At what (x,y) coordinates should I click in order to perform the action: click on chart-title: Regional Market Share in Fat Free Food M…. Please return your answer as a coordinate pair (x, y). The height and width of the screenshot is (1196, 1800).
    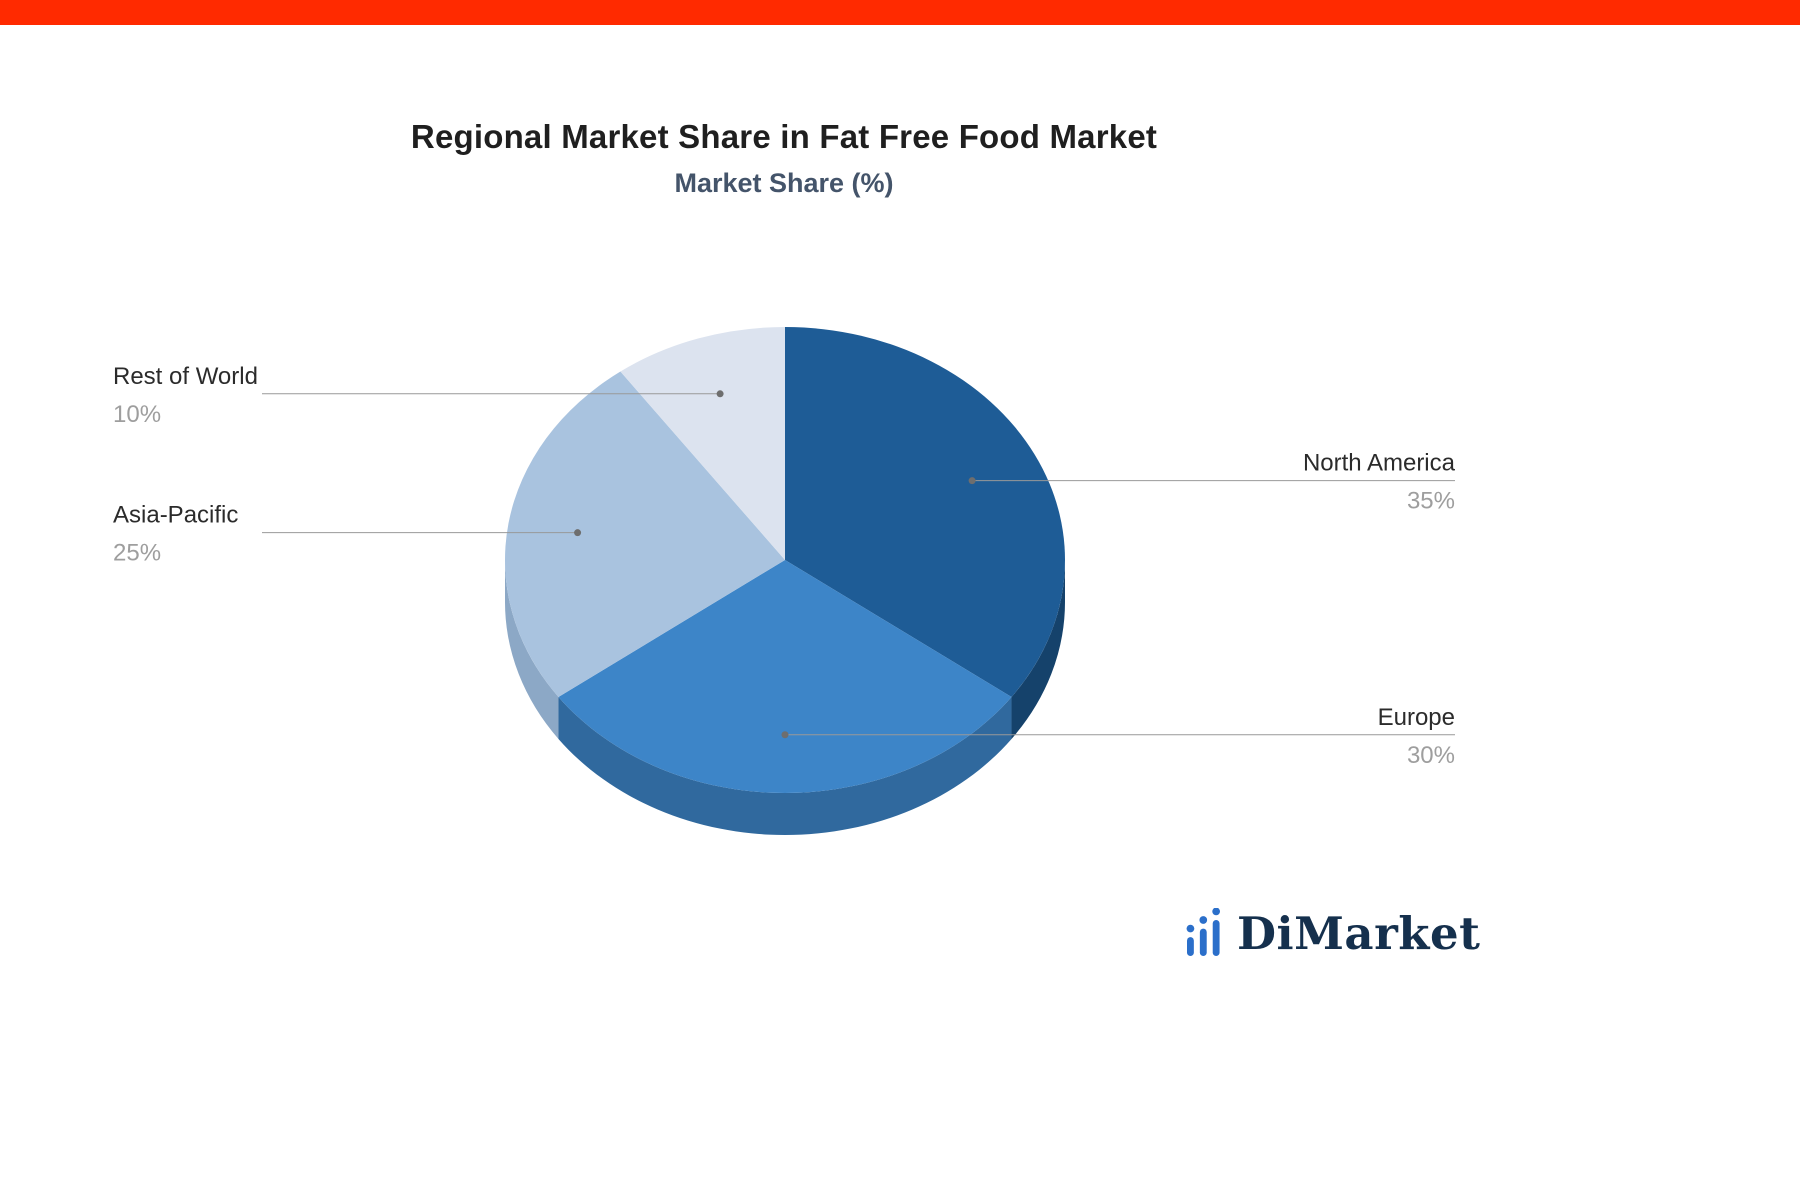
    Looking at the image, I should click on (784, 136).